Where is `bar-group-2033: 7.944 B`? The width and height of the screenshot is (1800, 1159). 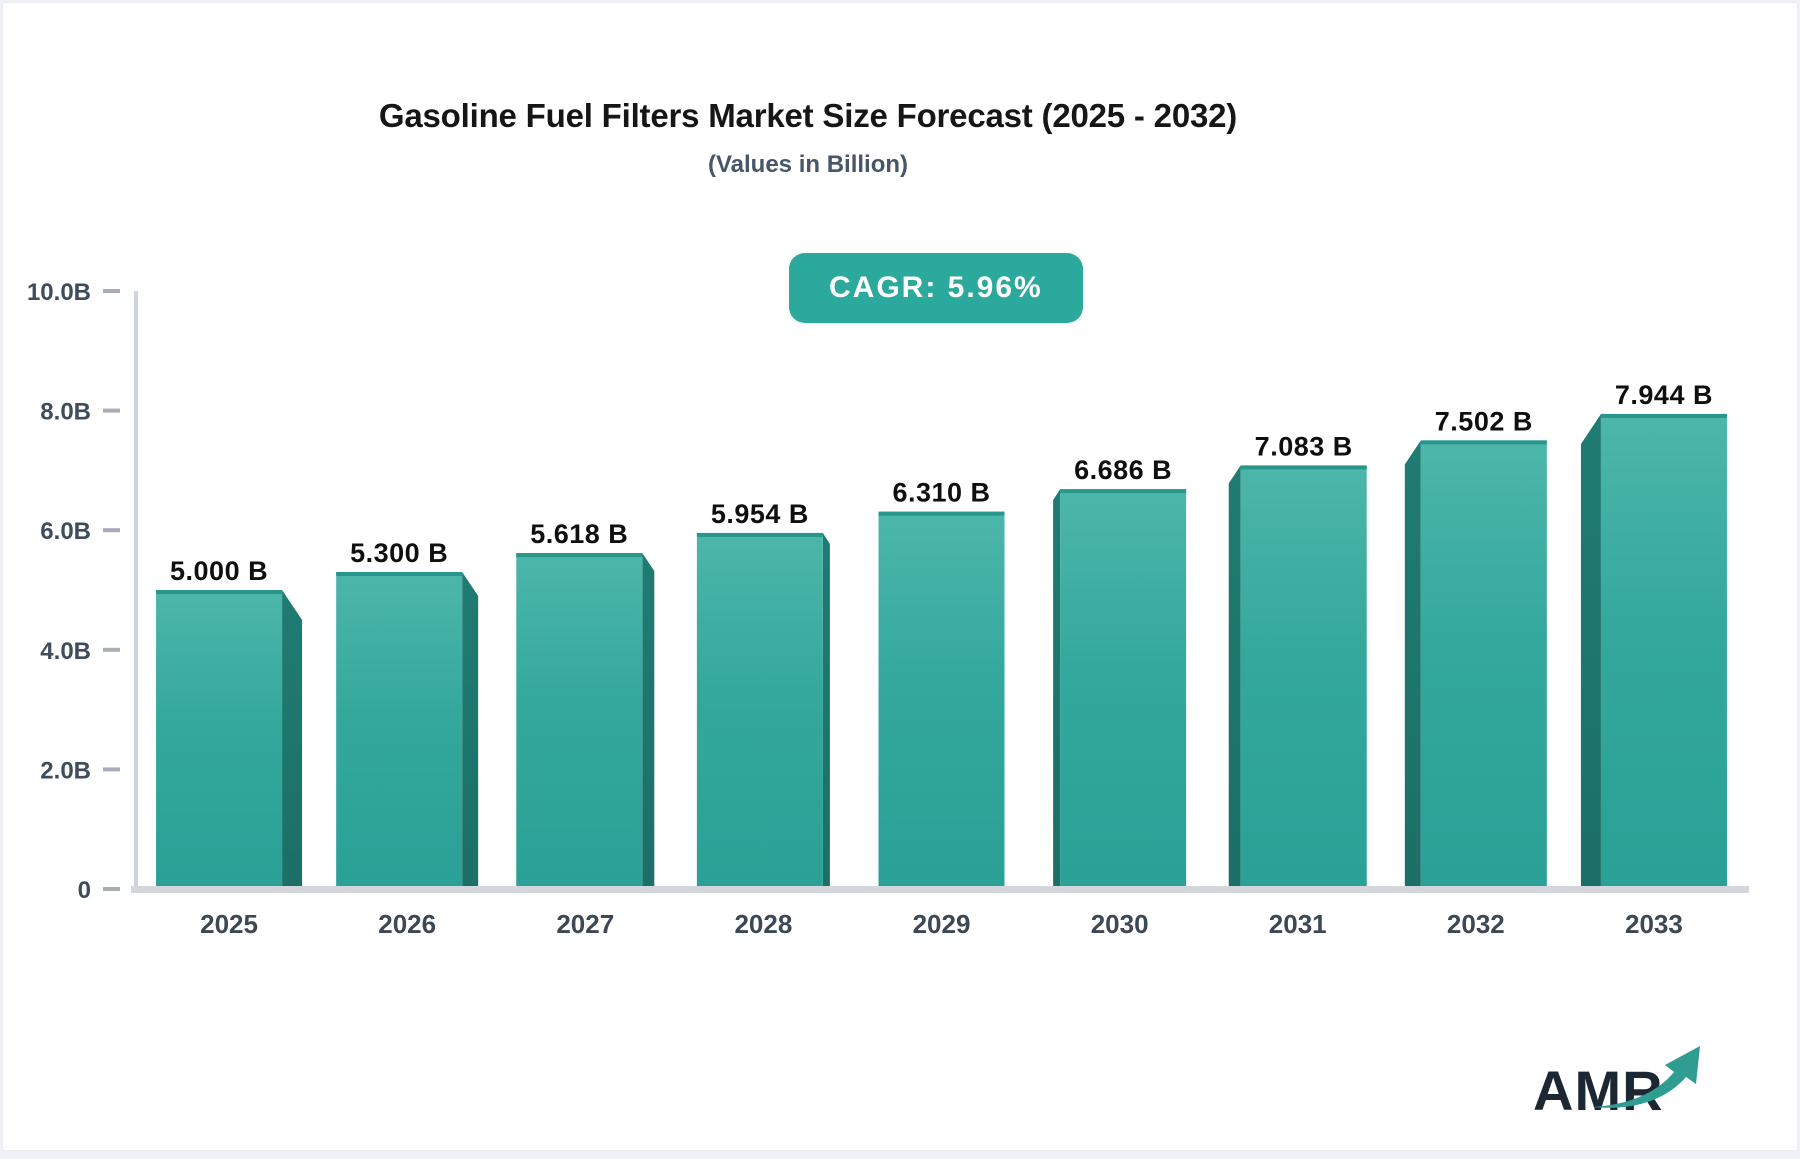
bar-group-2033: 7.944 B is located at coordinates (1654, 634).